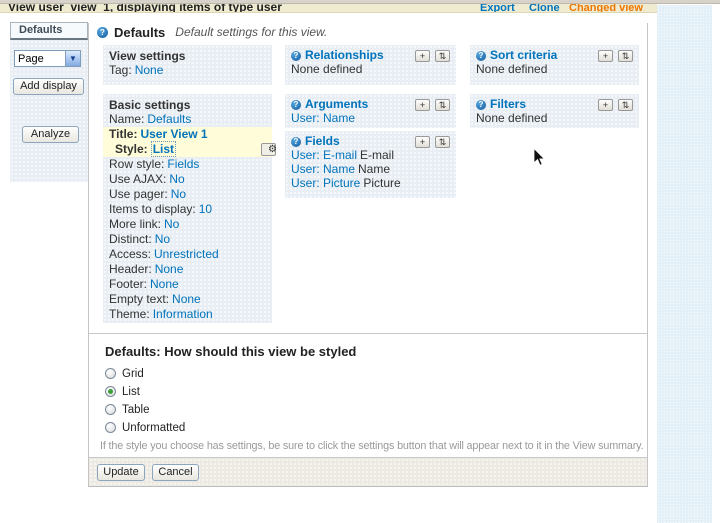  I want to click on style-option-list: List, so click(145, 392).